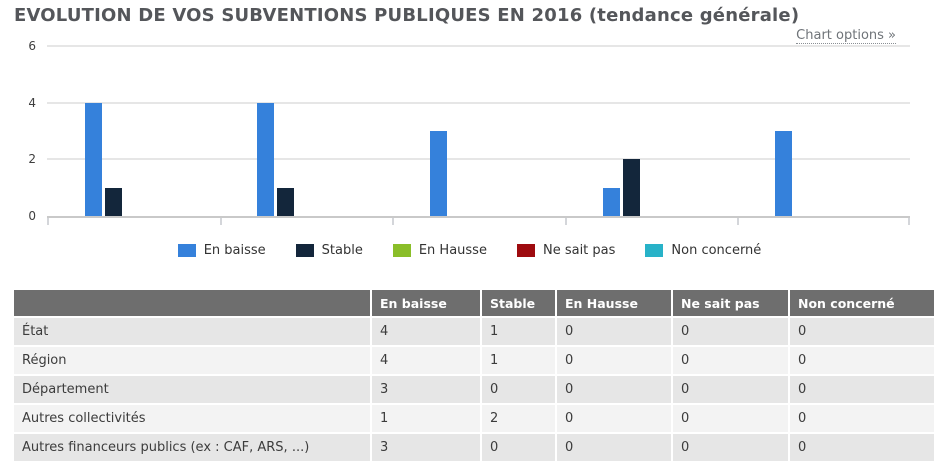 This screenshot has width=939, height=470. What do you see at coordinates (862, 304) in the screenshot?
I see `table-header-cell: Non concerné` at bounding box center [862, 304].